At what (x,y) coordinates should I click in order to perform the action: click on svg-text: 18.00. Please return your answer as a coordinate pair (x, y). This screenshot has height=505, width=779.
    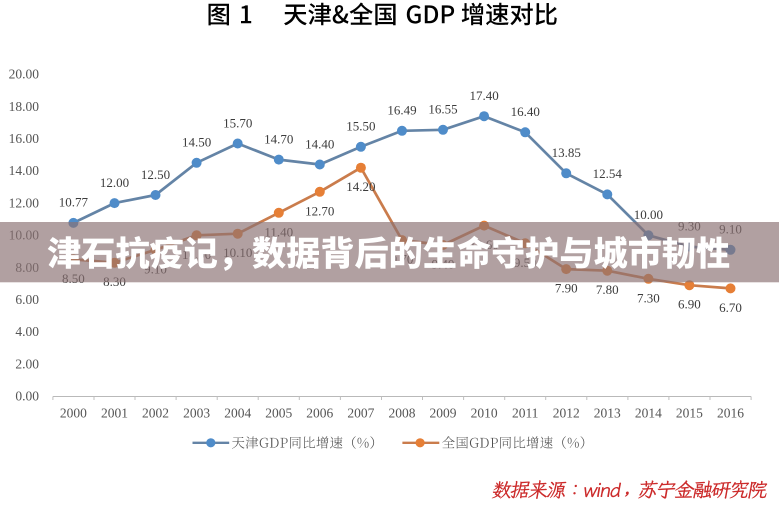
    Looking at the image, I should click on (24, 106).